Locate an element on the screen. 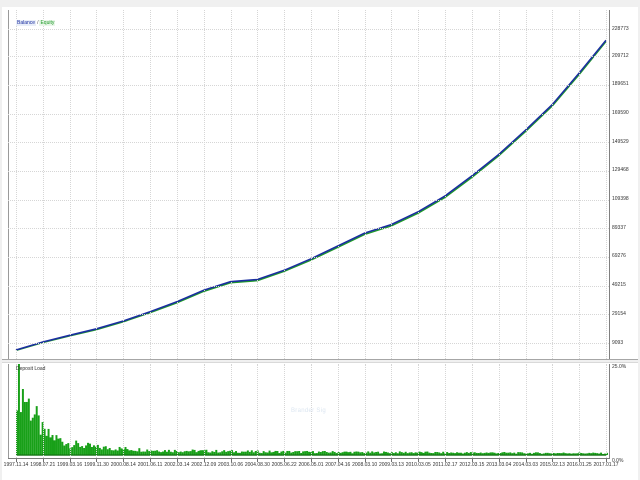 This screenshot has height=480, width=640. x-axis-tick-label: 2008.03.10 is located at coordinates (365, 465).